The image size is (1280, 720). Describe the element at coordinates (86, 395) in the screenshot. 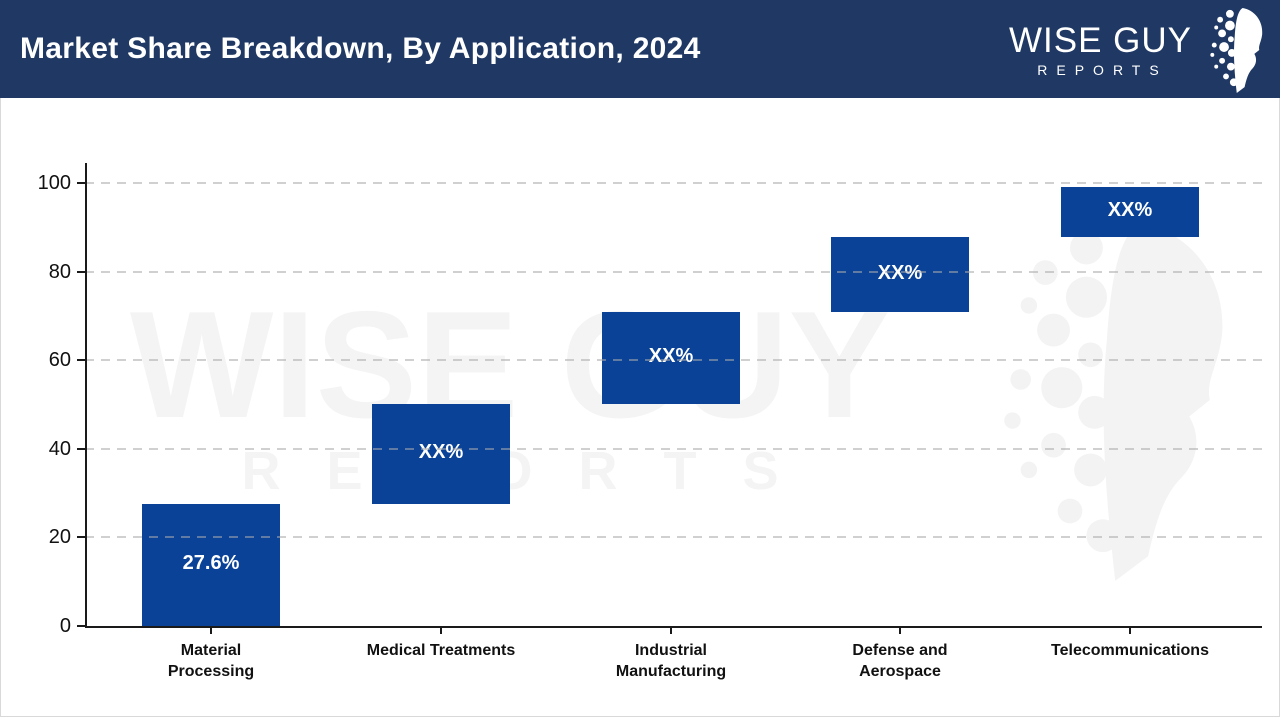

I see `y-axis` at that location.